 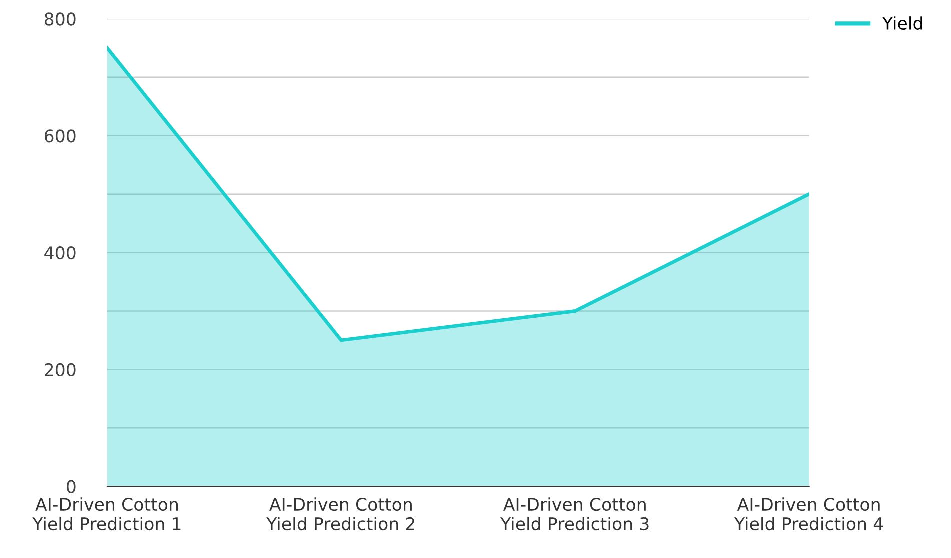 What do you see at coordinates (340, 514) in the screenshot?
I see `x-tick-label: AI-Driven Cotton Yield Prediction 2` at bounding box center [340, 514].